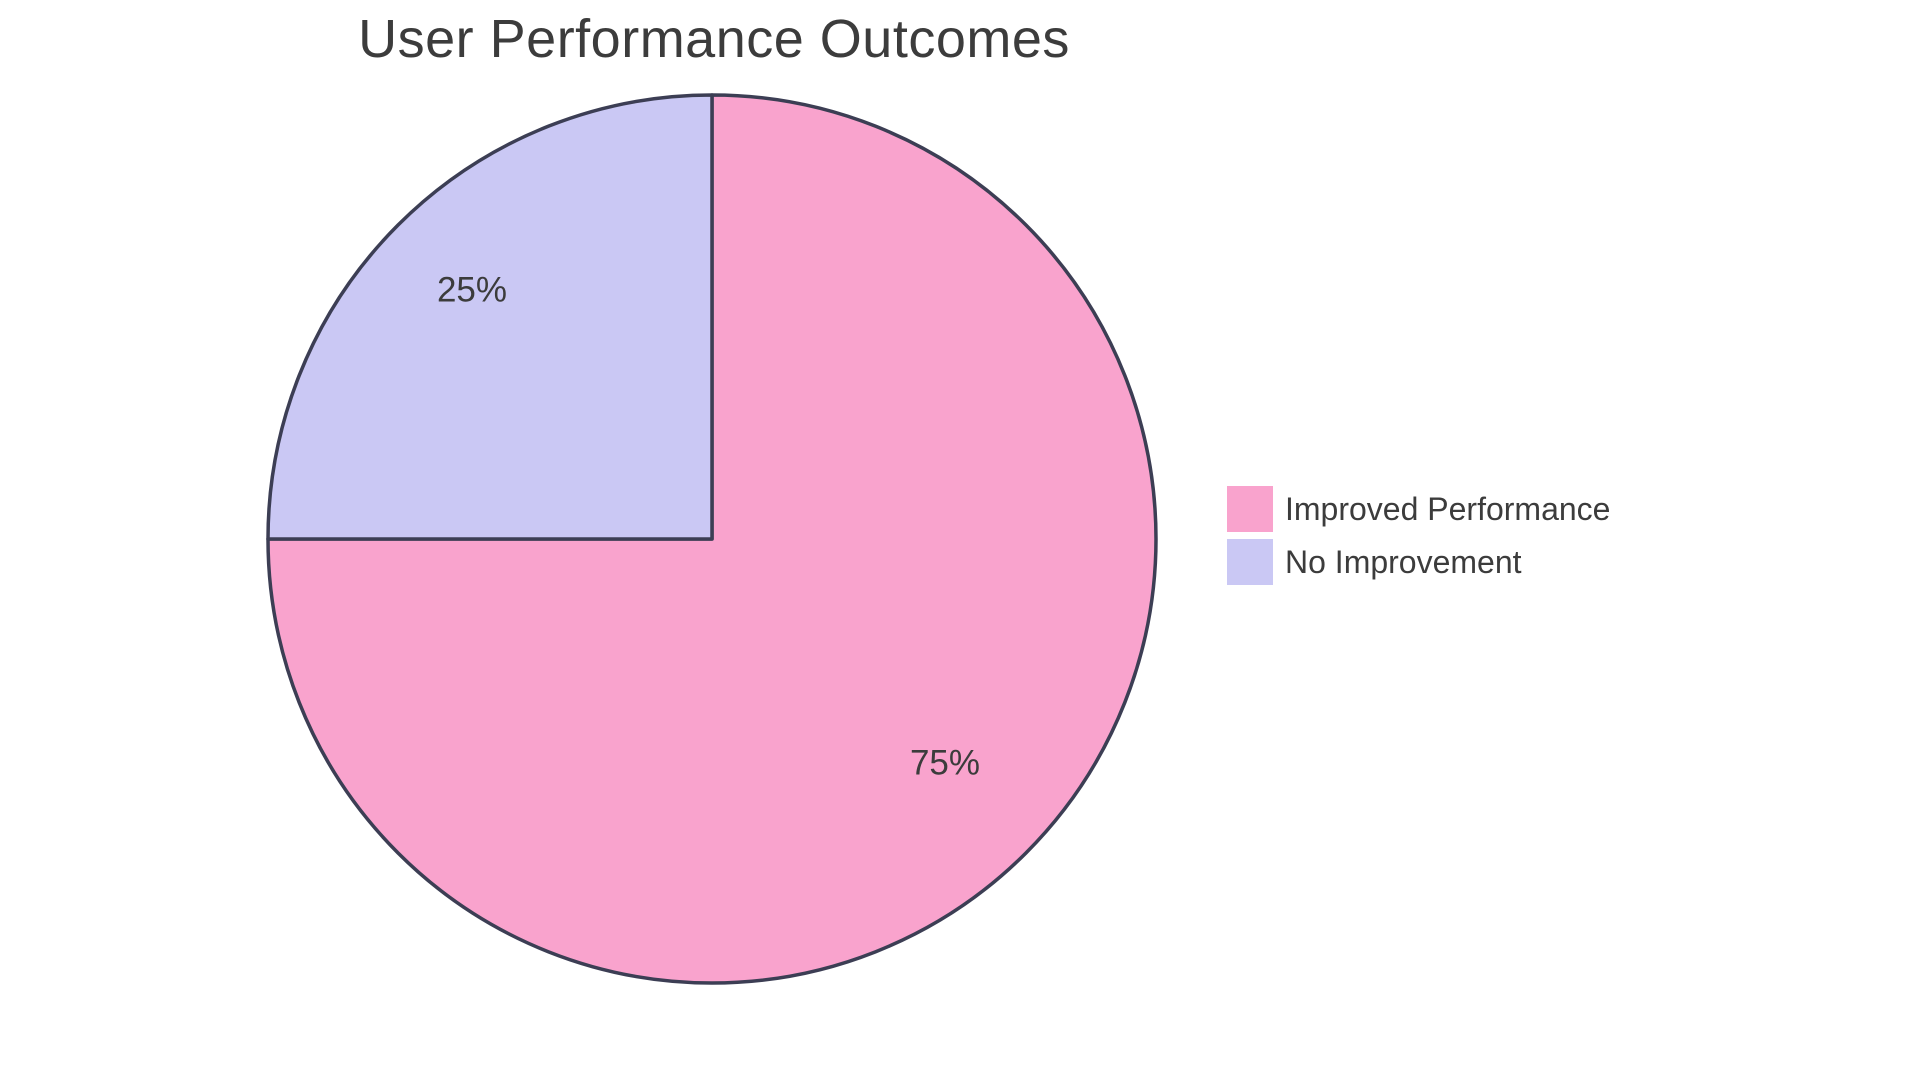  I want to click on legend-swatch-no-improvement, so click(1250, 562).